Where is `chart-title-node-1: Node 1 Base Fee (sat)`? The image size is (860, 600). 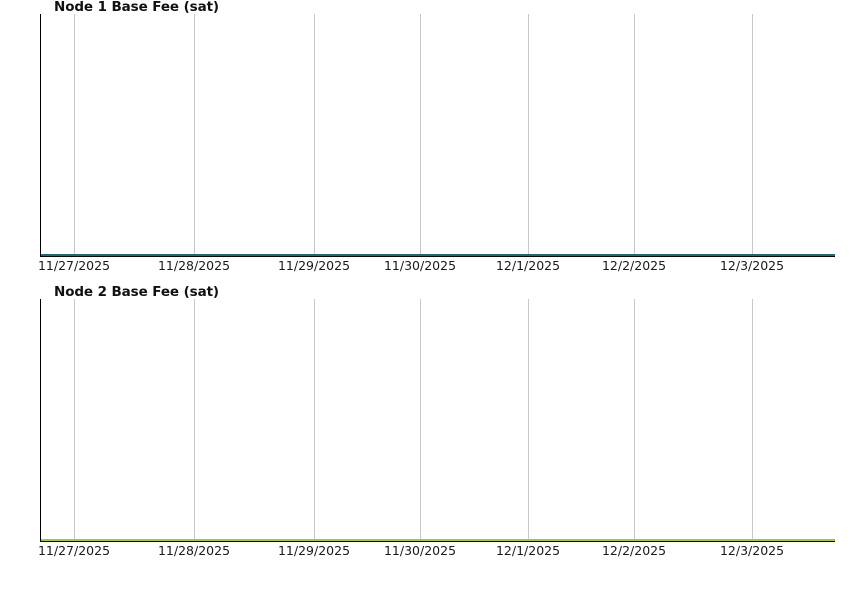 chart-title-node-1: Node 1 Base Fee (sat) is located at coordinates (137, 7).